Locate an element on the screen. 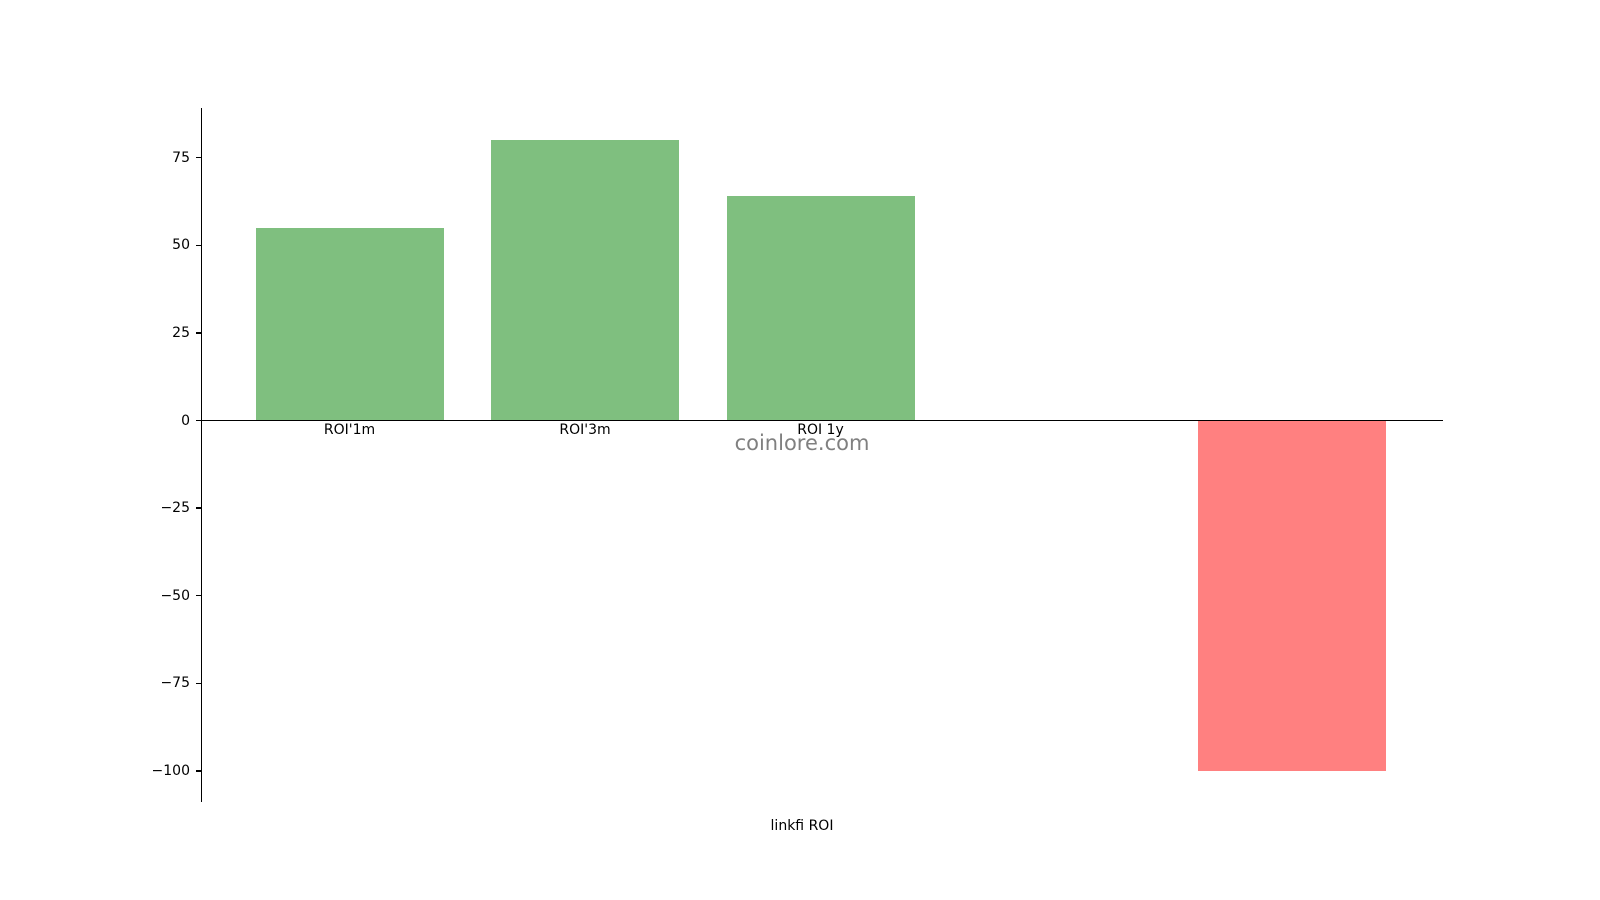 The height and width of the screenshot is (900, 1600). x-tick-label: ROI'1m is located at coordinates (349, 429).